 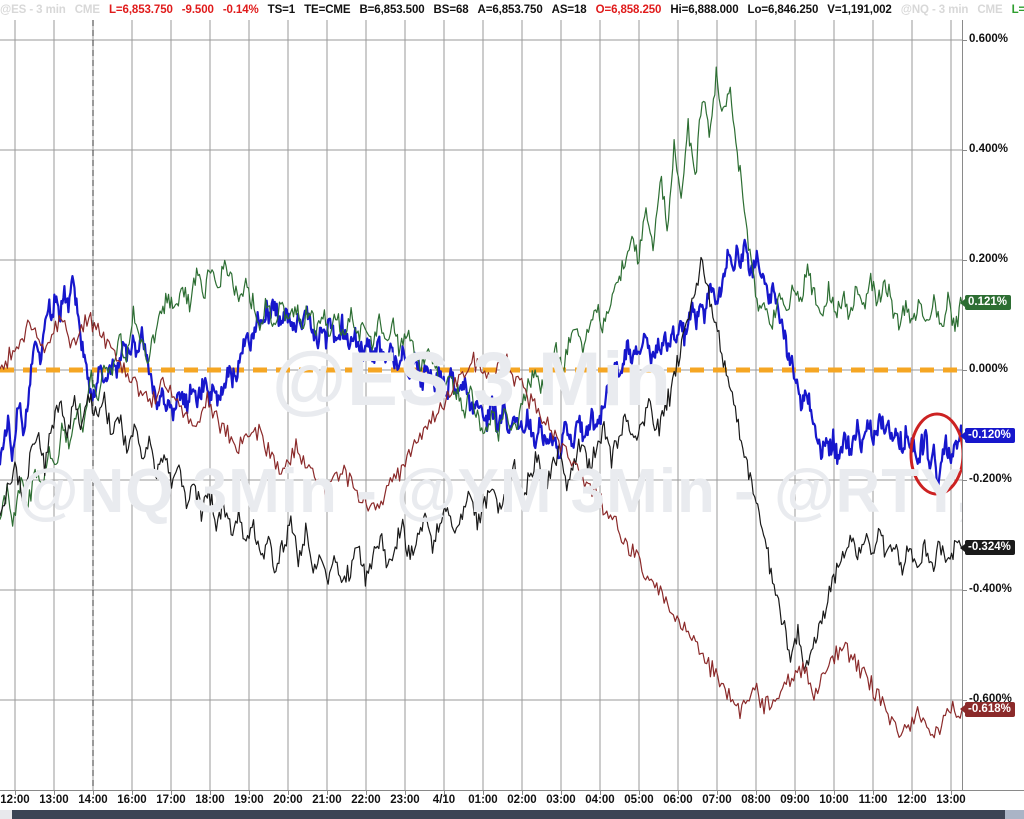 I want to click on time-axis-label: 21:00, so click(x=327, y=800).